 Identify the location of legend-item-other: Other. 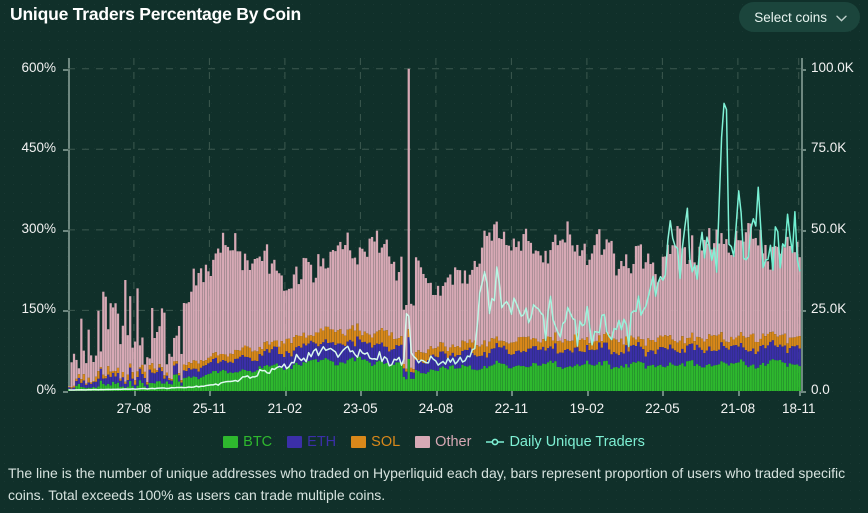
(443, 442).